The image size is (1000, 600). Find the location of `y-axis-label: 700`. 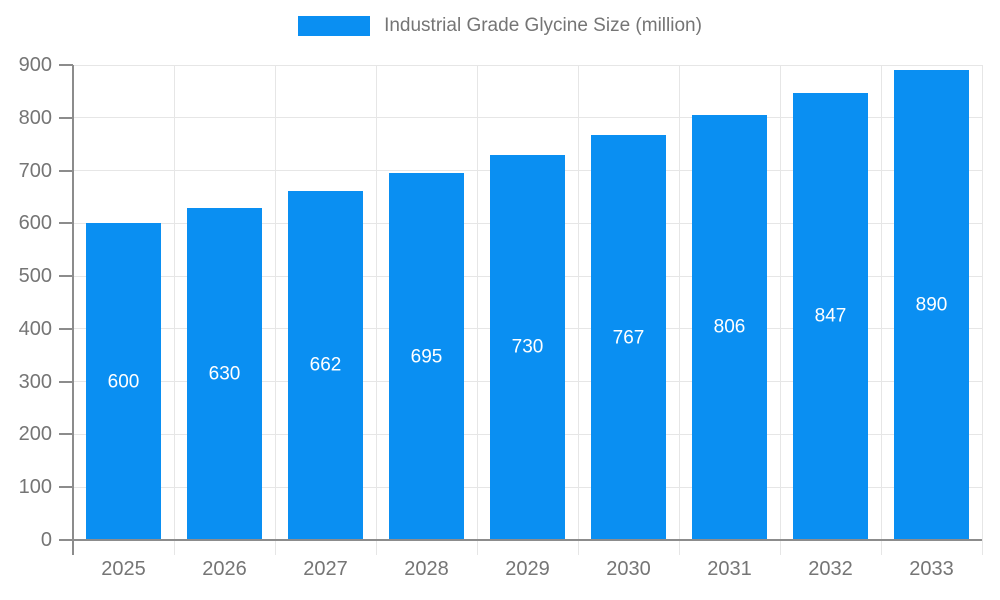

y-axis-label: 700 is located at coordinates (35, 170).